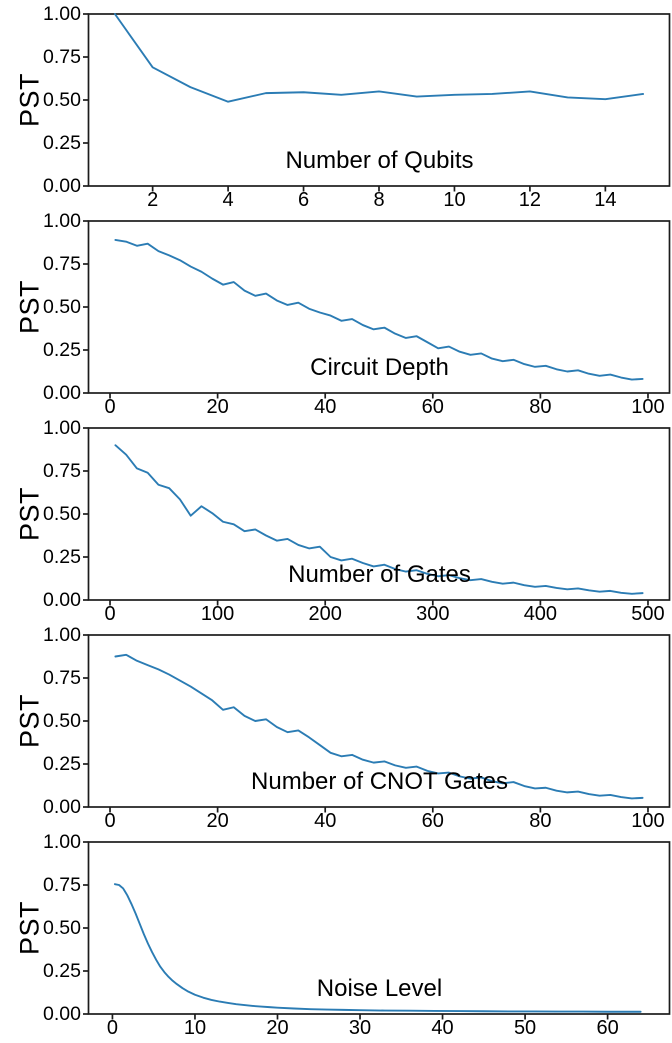  Describe the element at coordinates (379, 160) in the screenshot. I see `x-axis-label: Number of Qubits` at that location.